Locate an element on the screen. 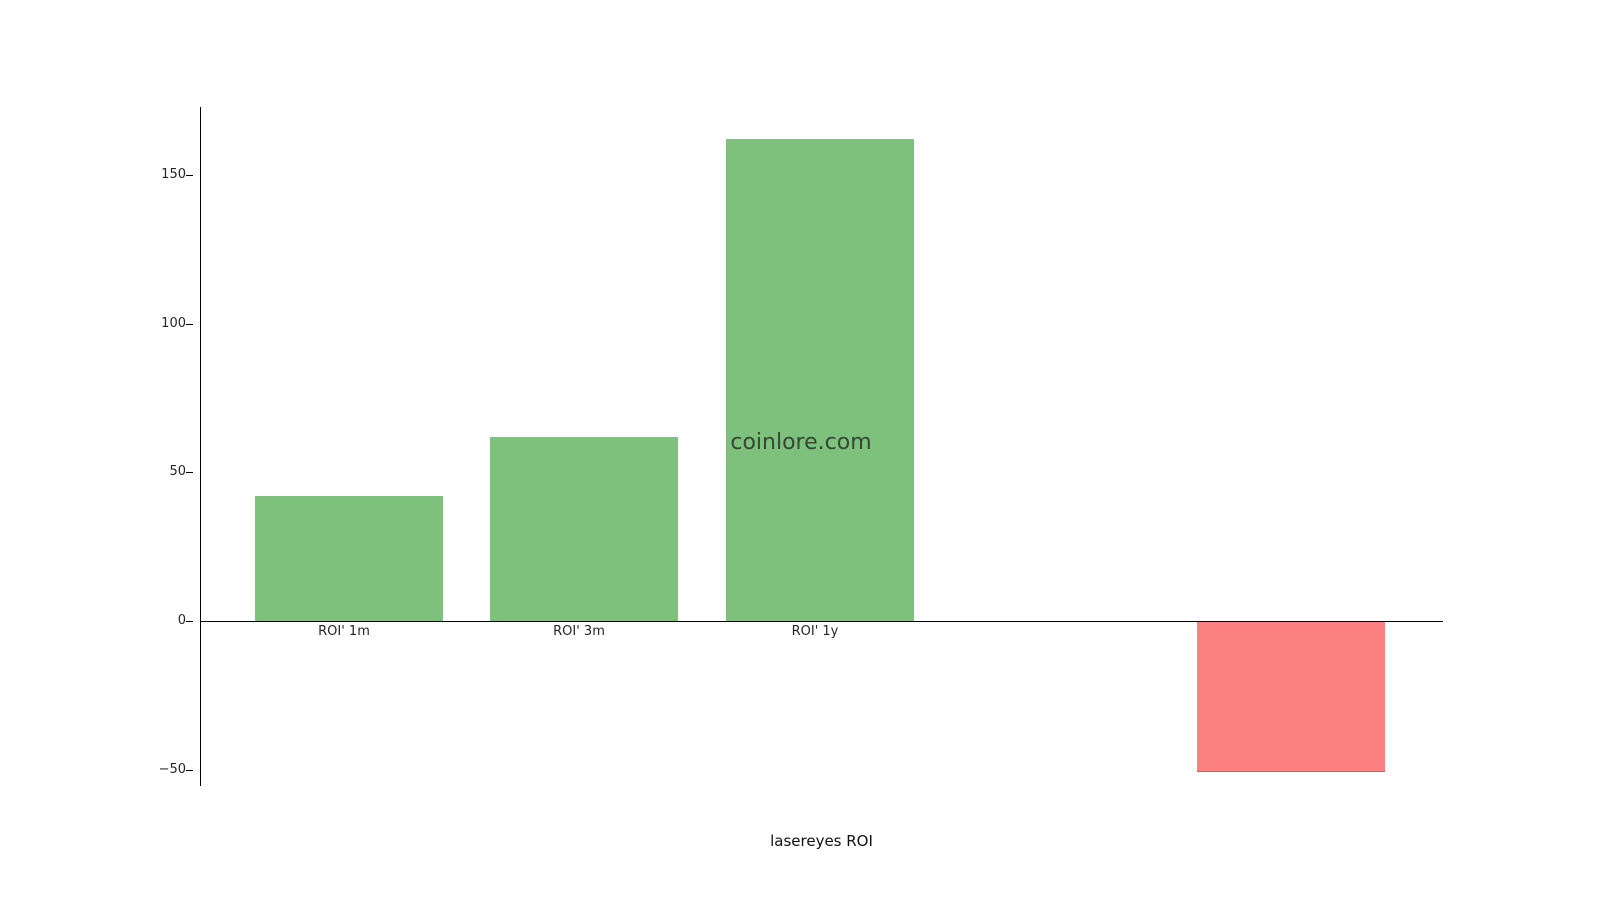  bar-category-label: ROI' 1m is located at coordinates (344, 631).